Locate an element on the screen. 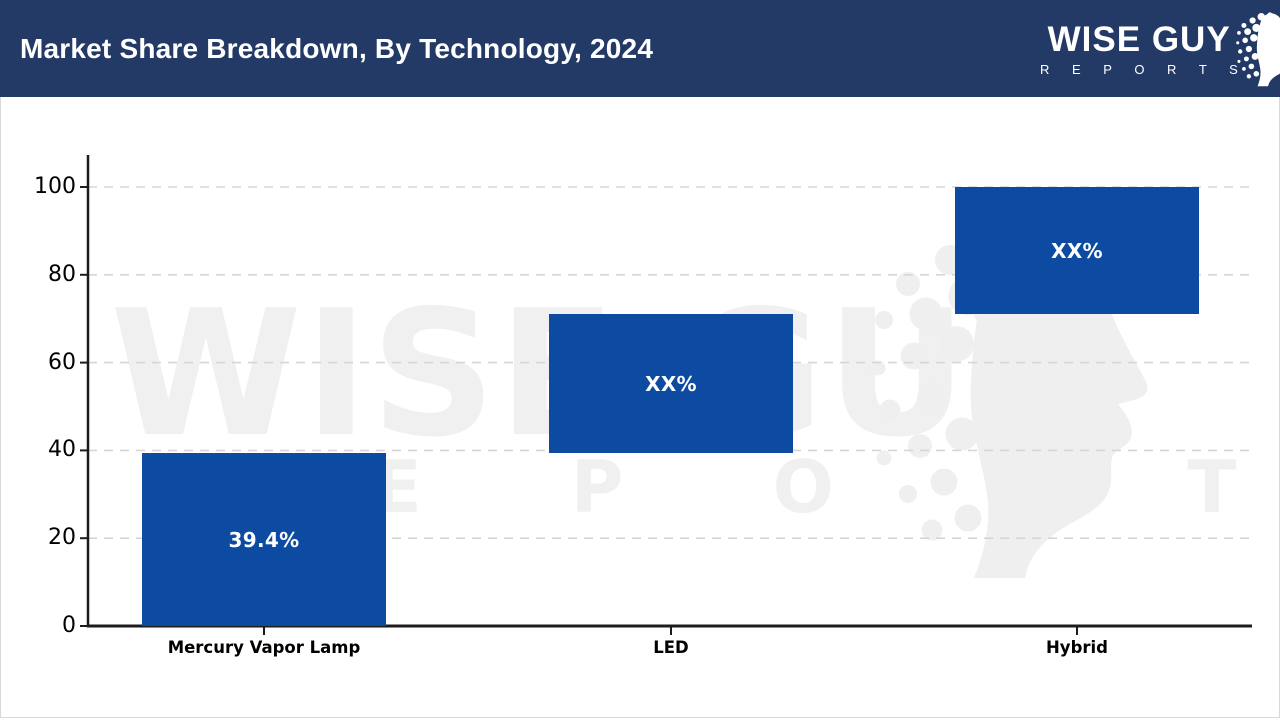 Image resolution: width=1280 pixels, height=720 pixels. y-tick-label: 0 is located at coordinates (69, 625).